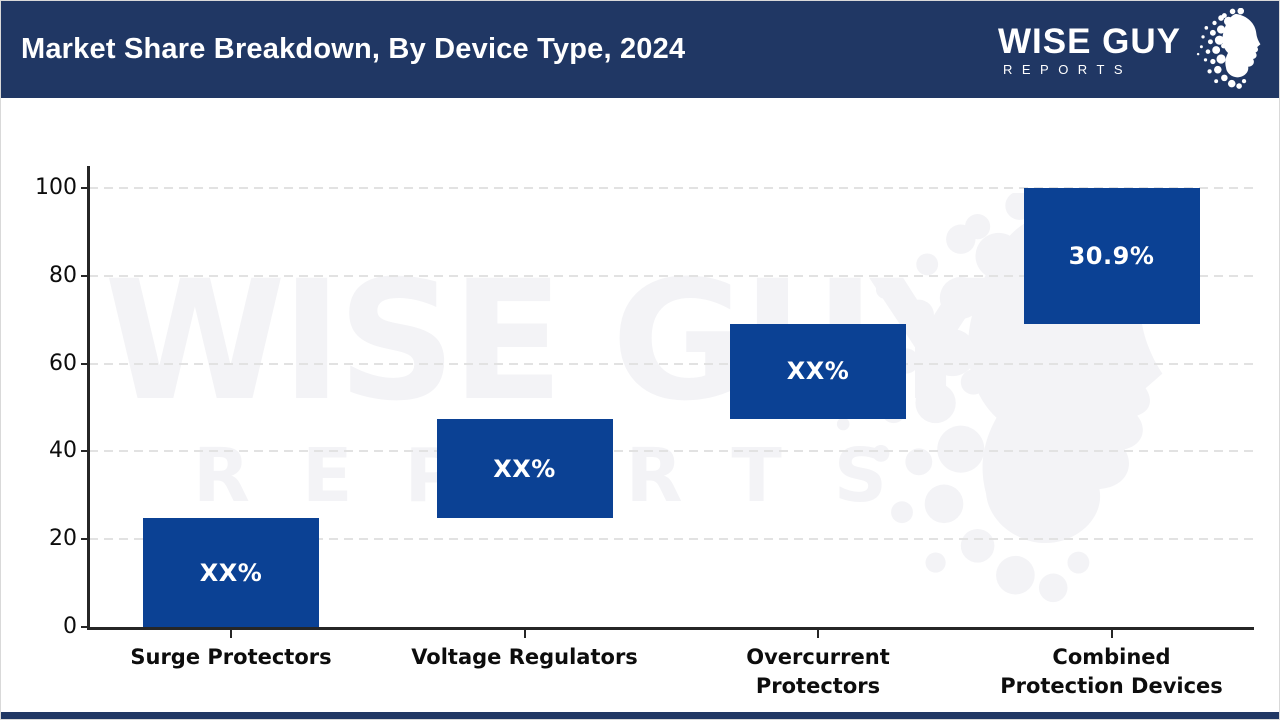  I want to click on y-tick-label: 60, so click(63, 363).